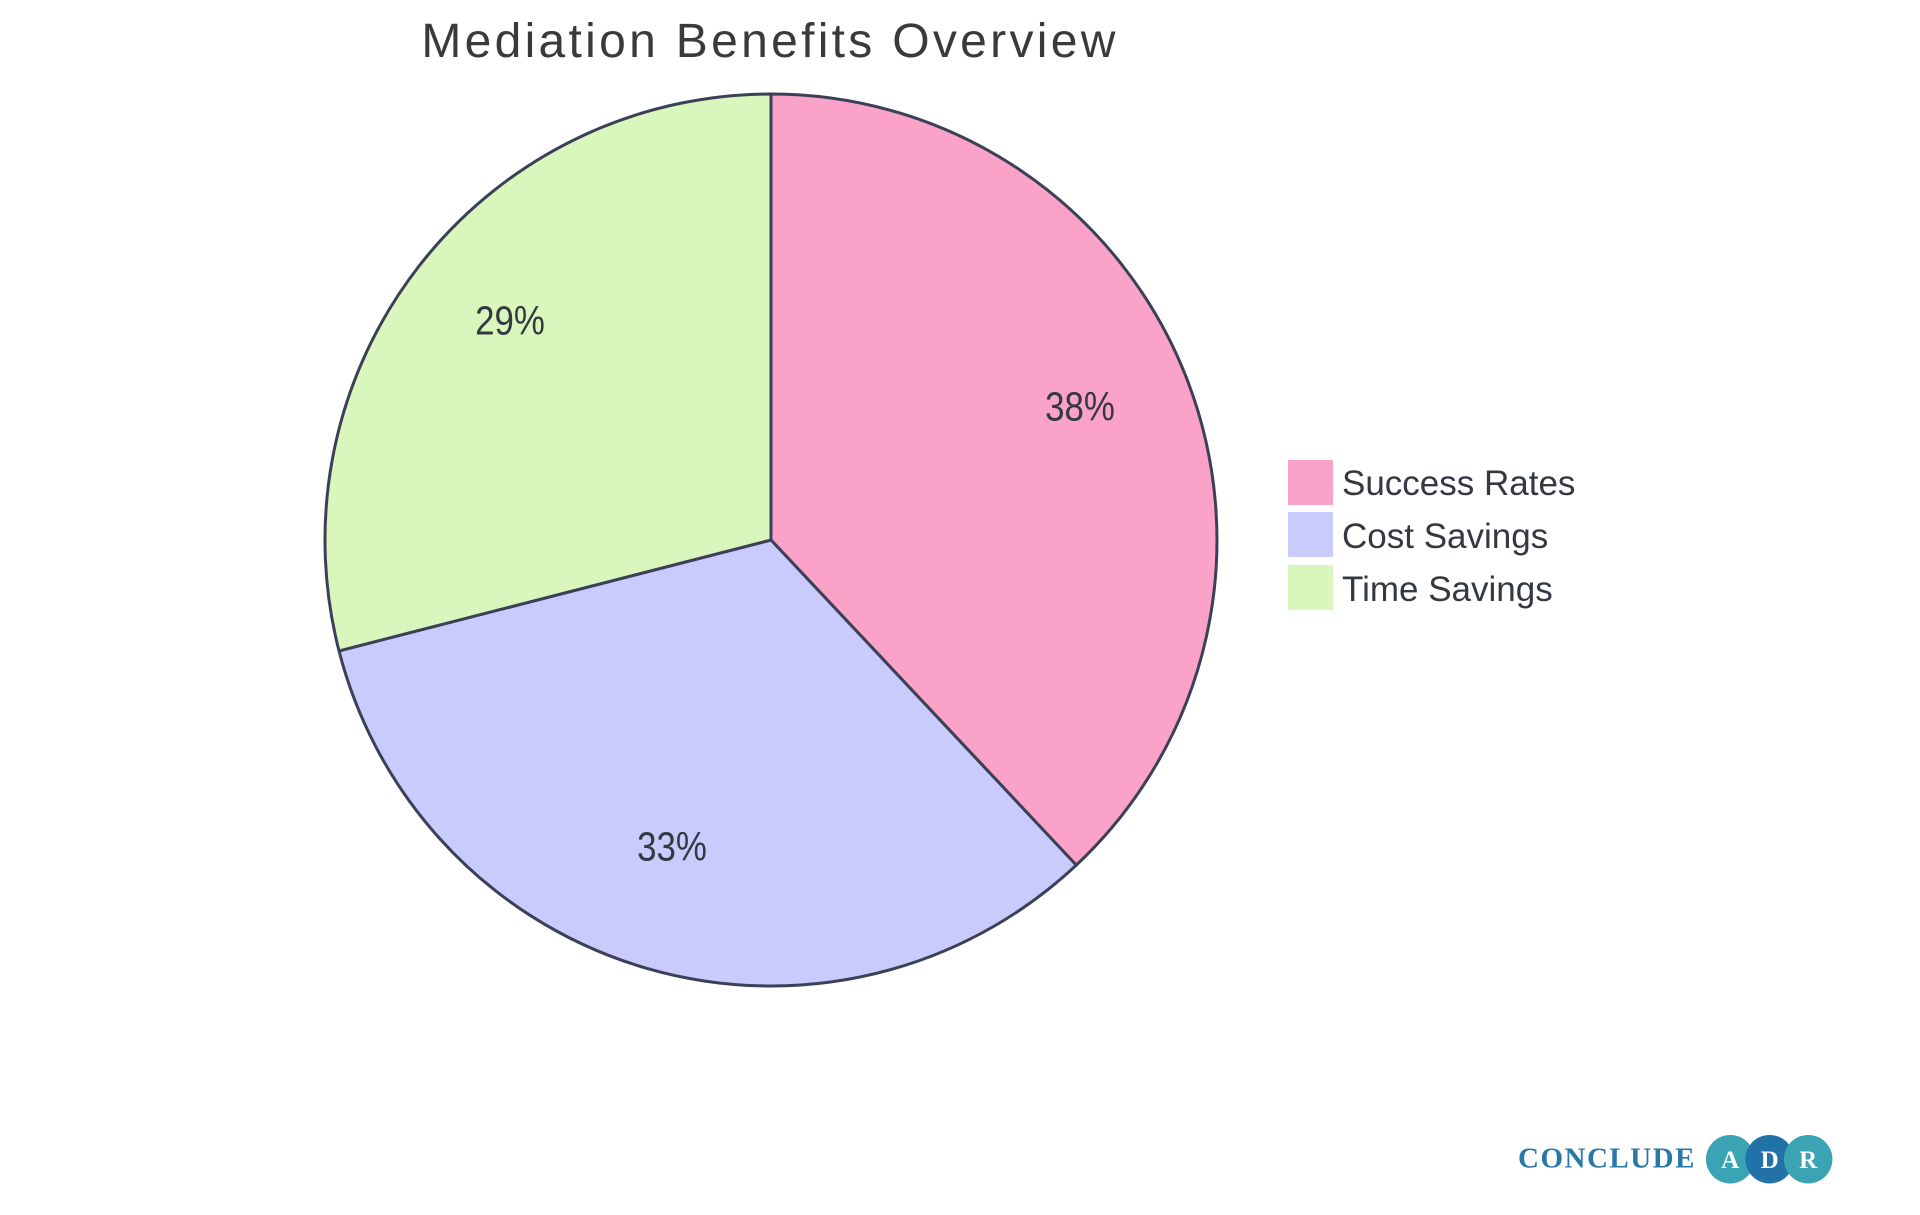 The width and height of the screenshot is (1920, 1215). Describe the element at coordinates (1770, 1160) in the screenshot. I see `svg-text: D` at that location.